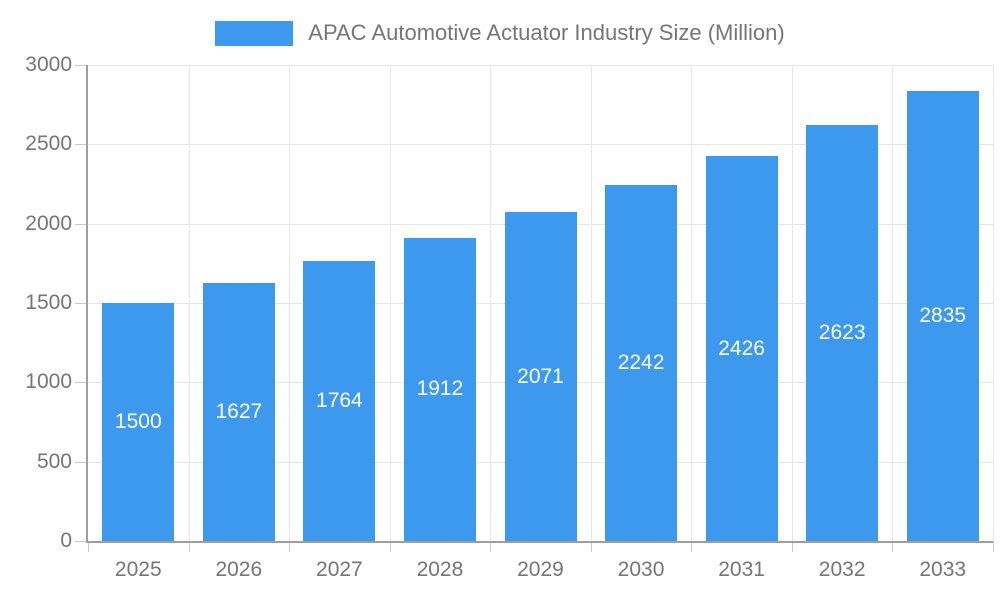 This screenshot has height=600, width=1000. Describe the element at coordinates (48, 144) in the screenshot. I see `y-axis-label: 2500` at that location.